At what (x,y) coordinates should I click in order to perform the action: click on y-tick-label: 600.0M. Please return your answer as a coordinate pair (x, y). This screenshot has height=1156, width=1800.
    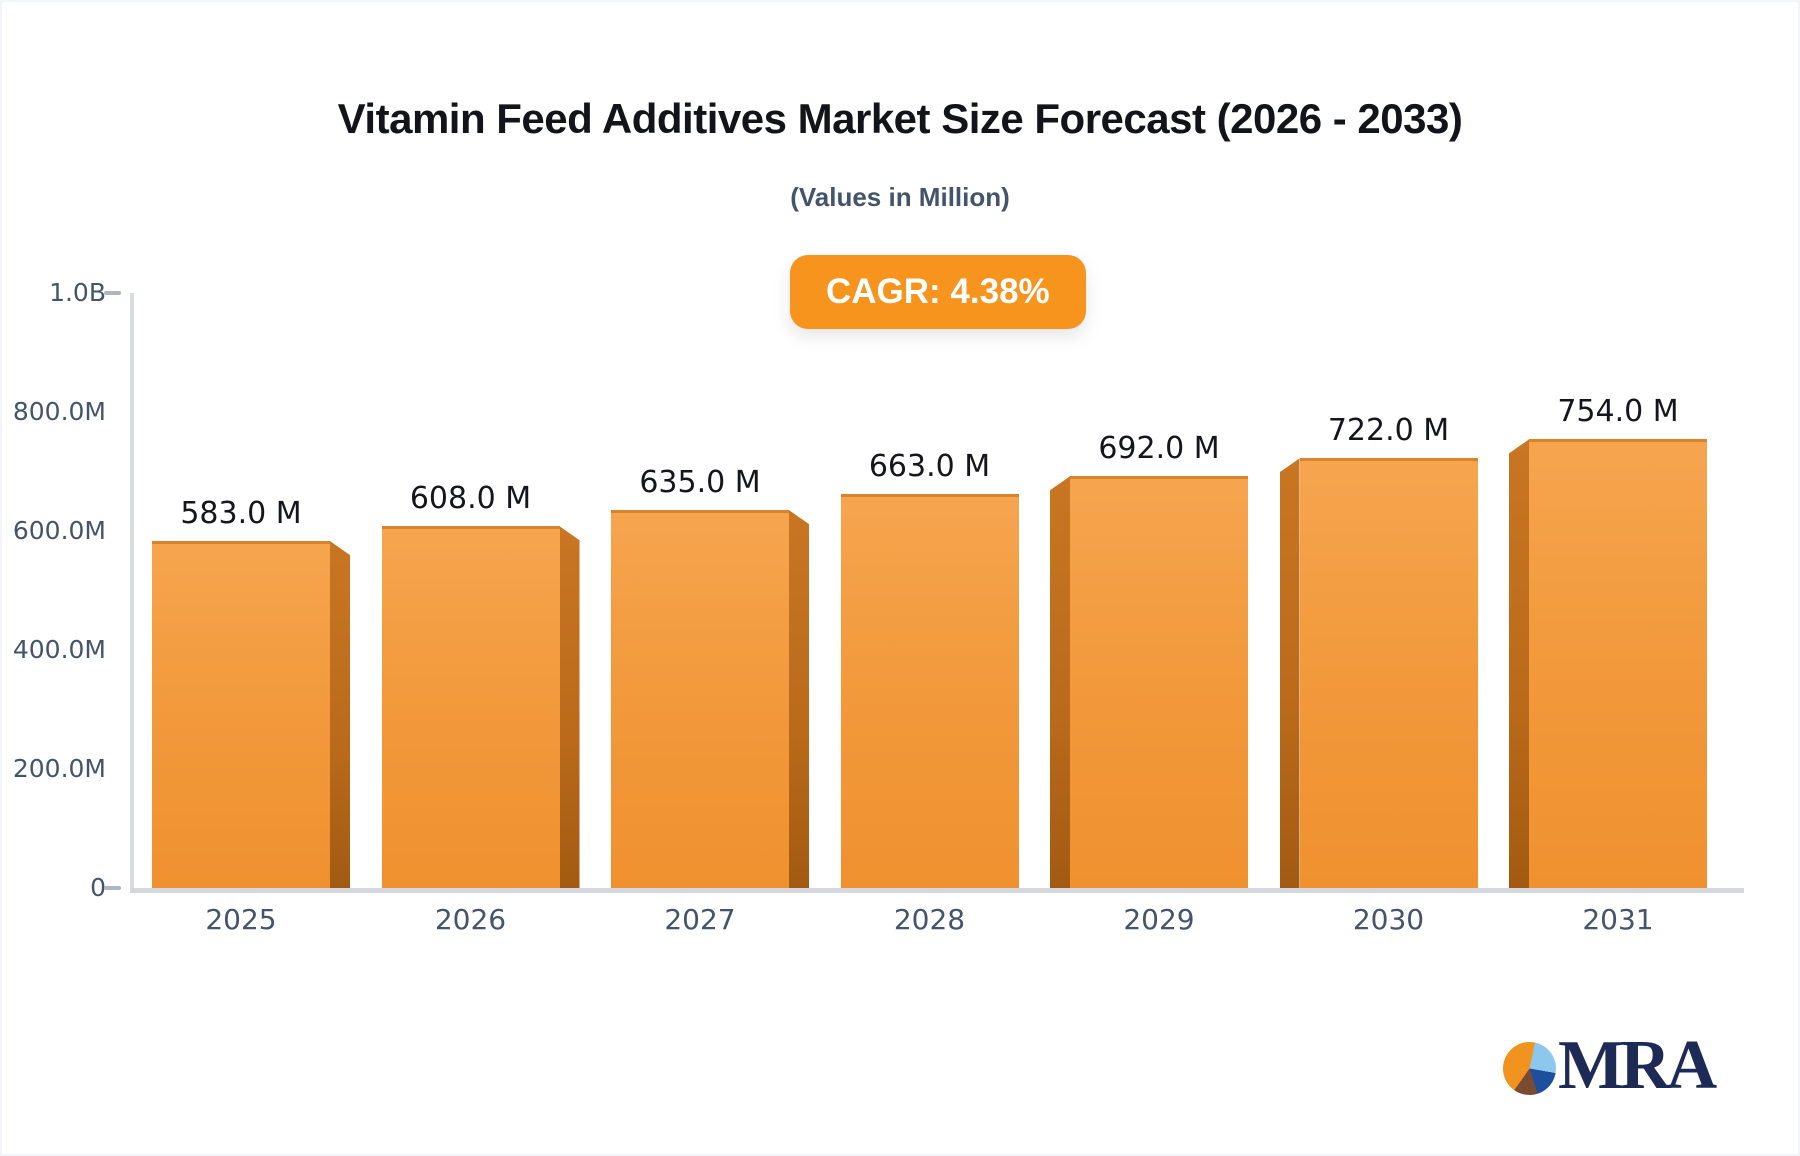
    Looking at the image, I should click on (59, 530).